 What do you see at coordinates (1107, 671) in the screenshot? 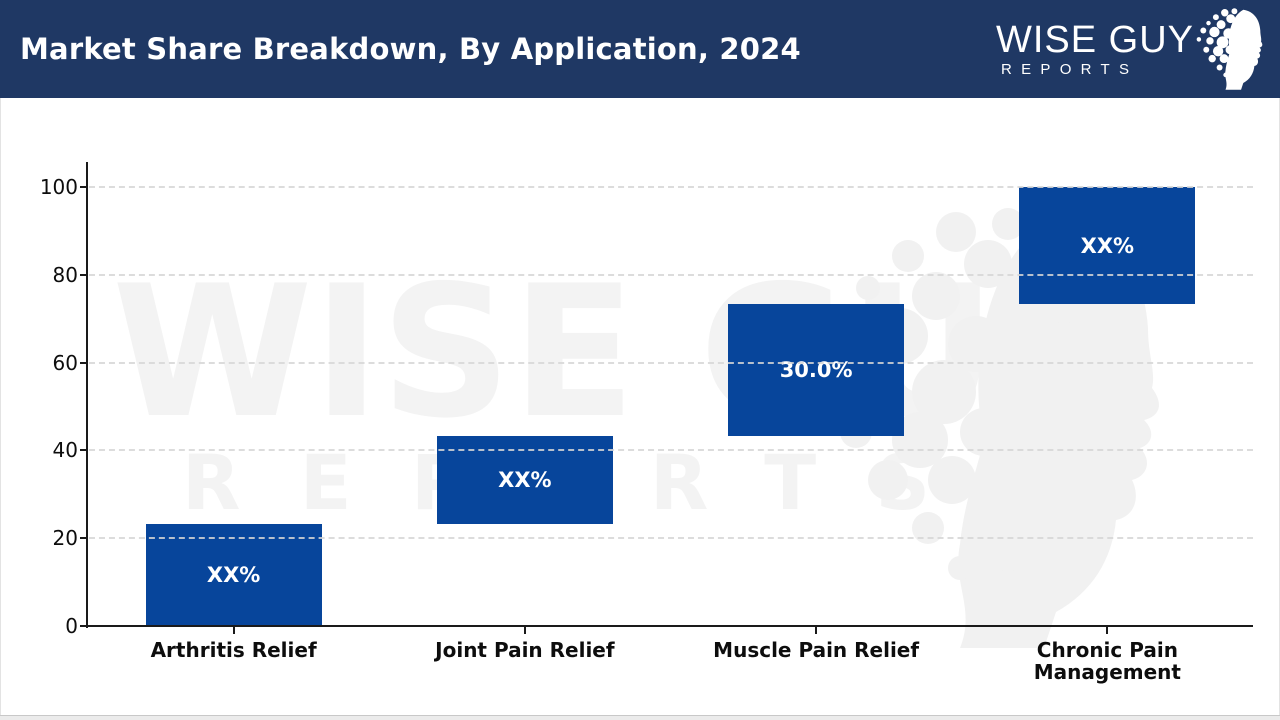
I see `category-label-line: Management` at bounding box center [1107, 671].